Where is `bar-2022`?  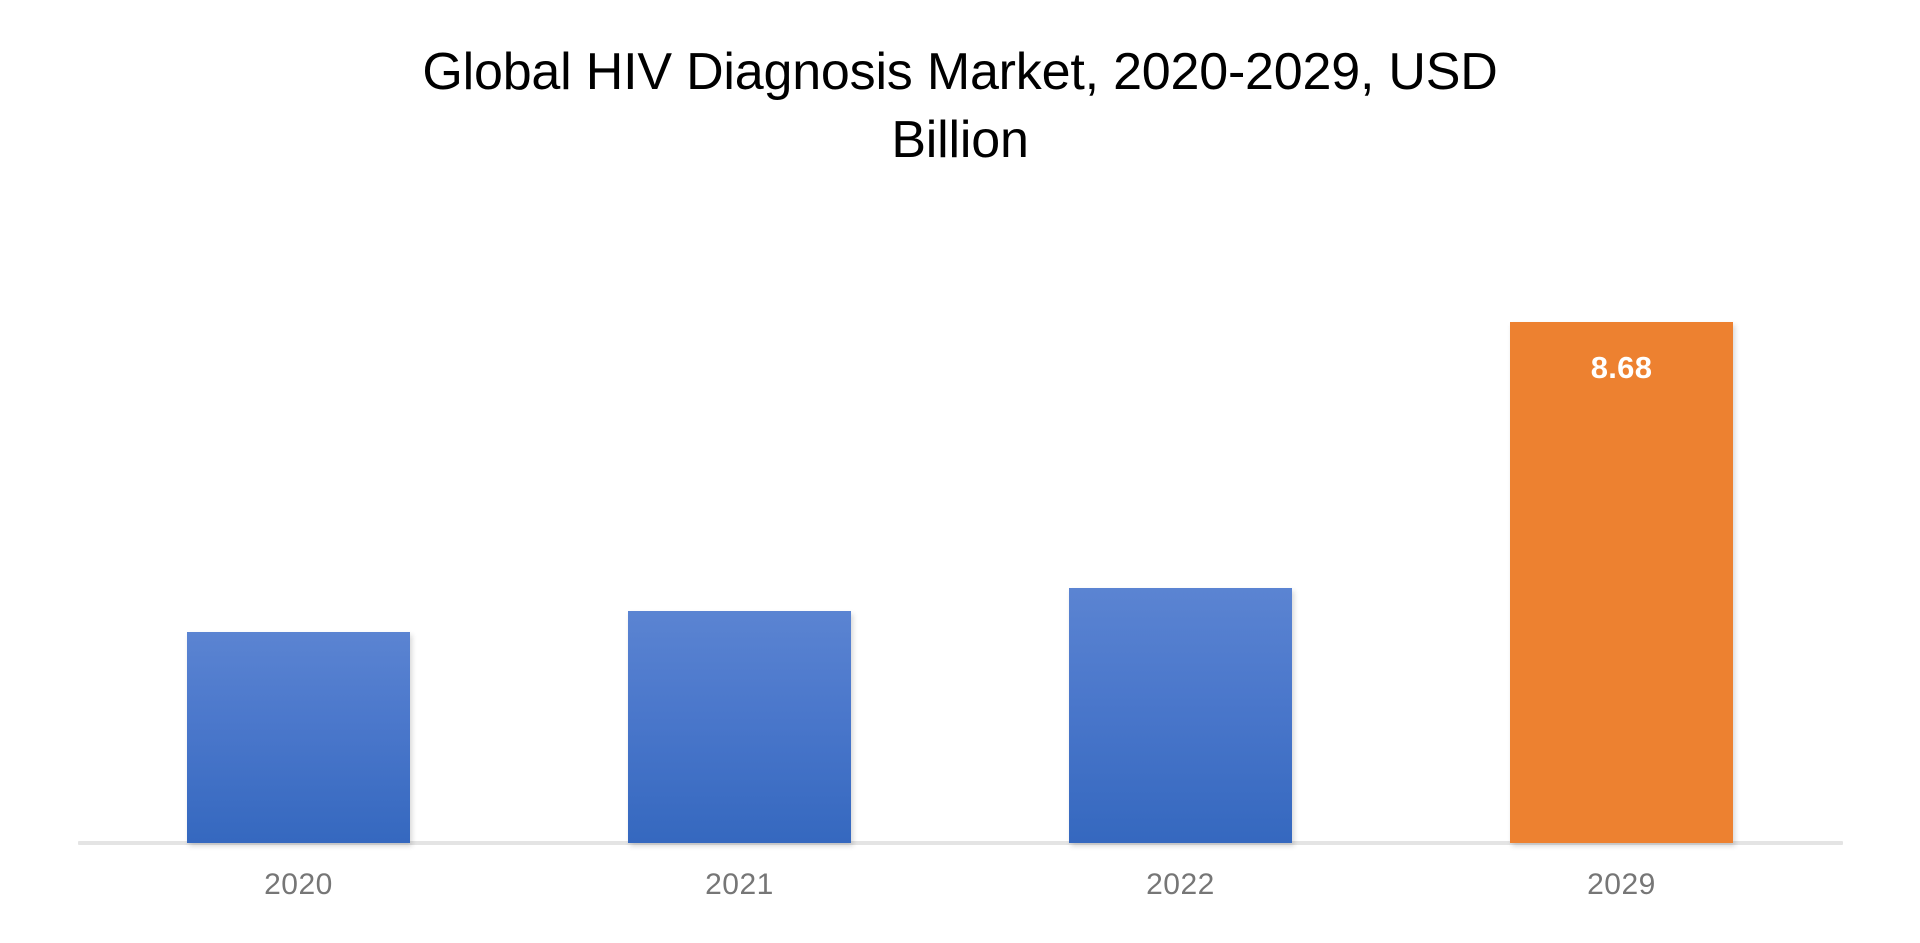 bar-2022 is located at coordinates (1180, 715).